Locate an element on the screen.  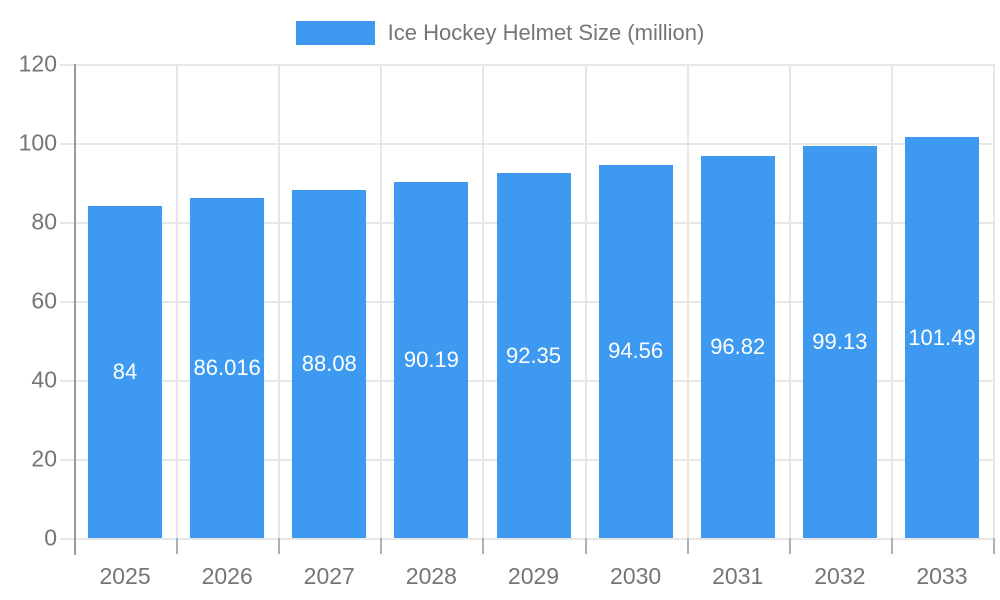
bar: 90.19 is located at coordinates (431, 359).